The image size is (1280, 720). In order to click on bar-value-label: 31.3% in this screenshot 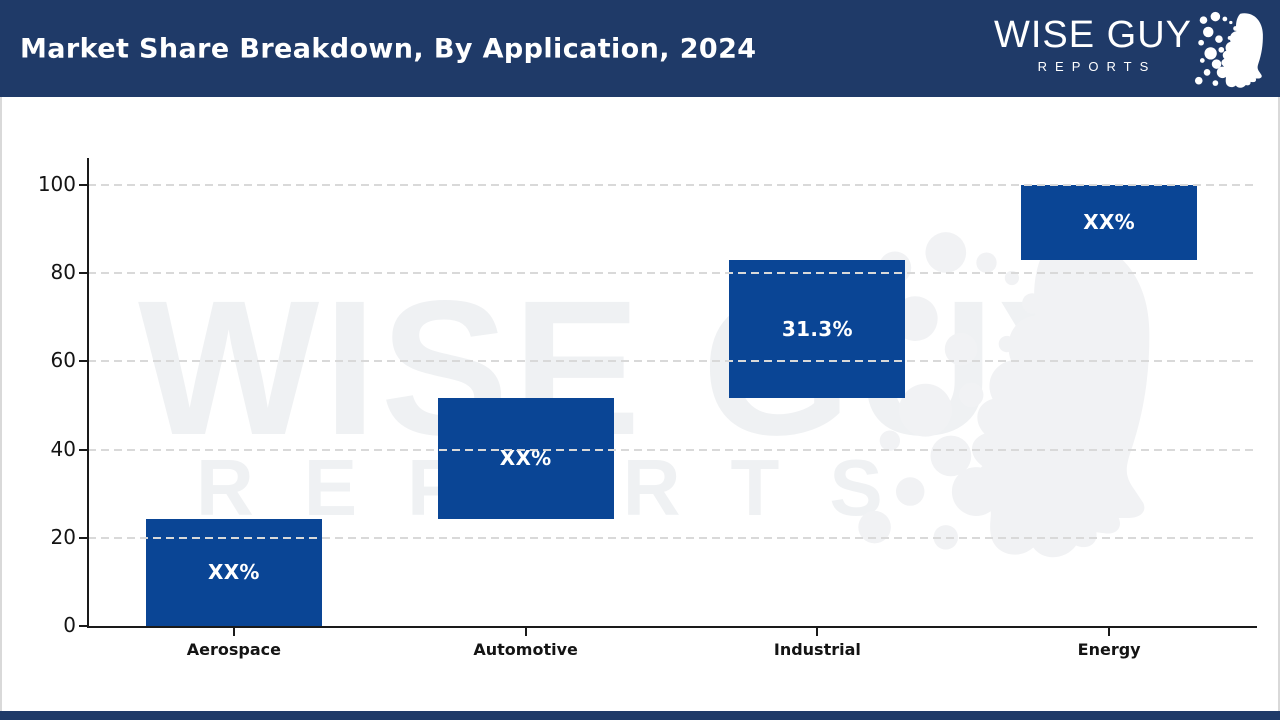, I will do `click(817, 328)`.